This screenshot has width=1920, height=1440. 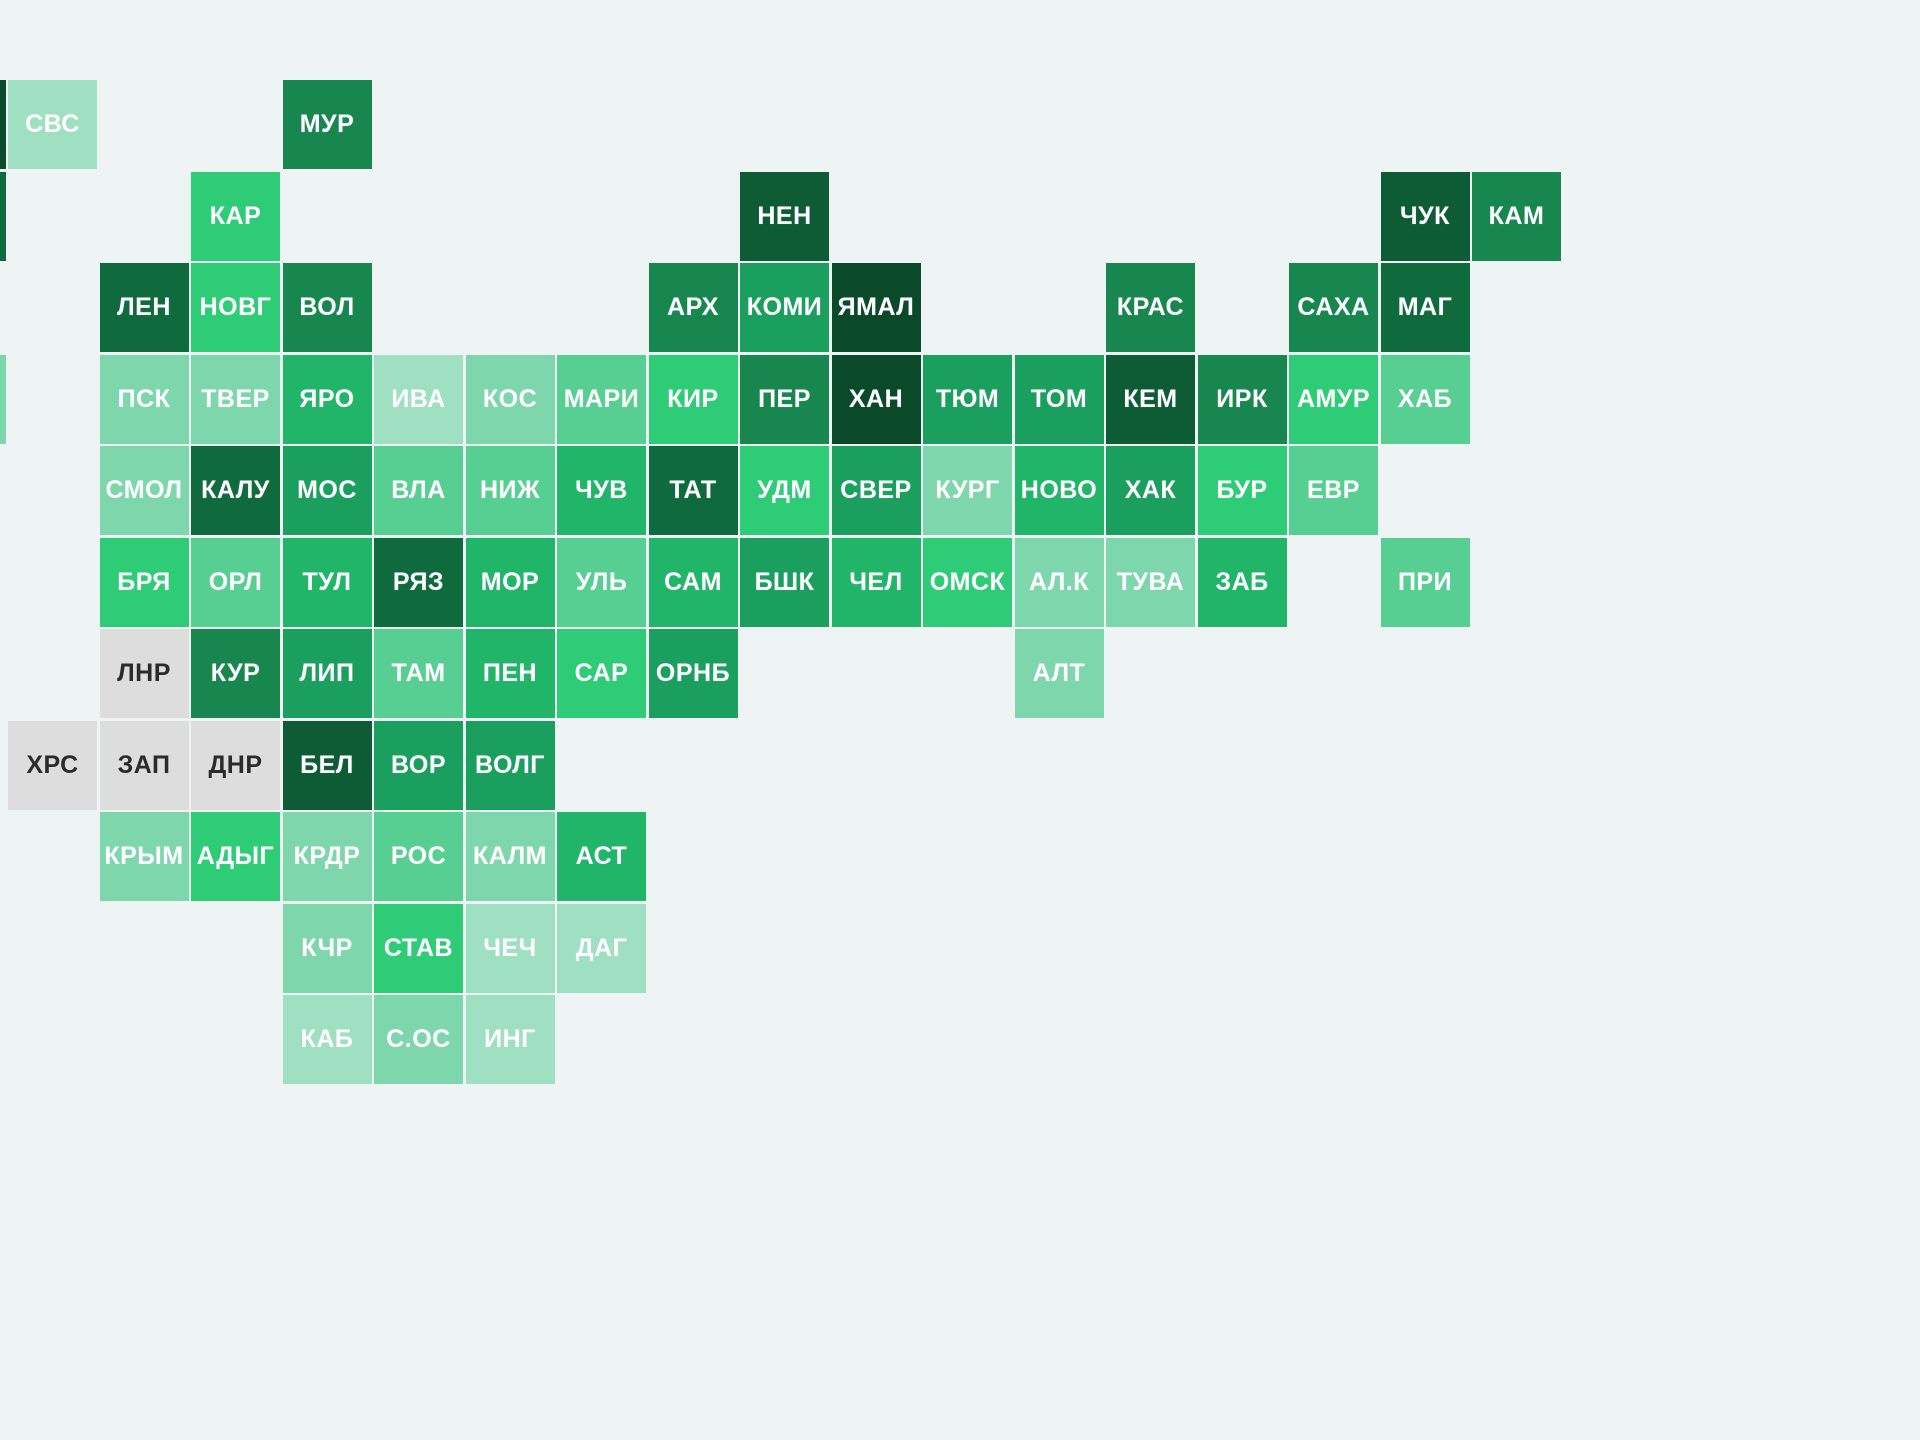 I want to click on tile-label: КАМ, so click(x=1516, y=215).